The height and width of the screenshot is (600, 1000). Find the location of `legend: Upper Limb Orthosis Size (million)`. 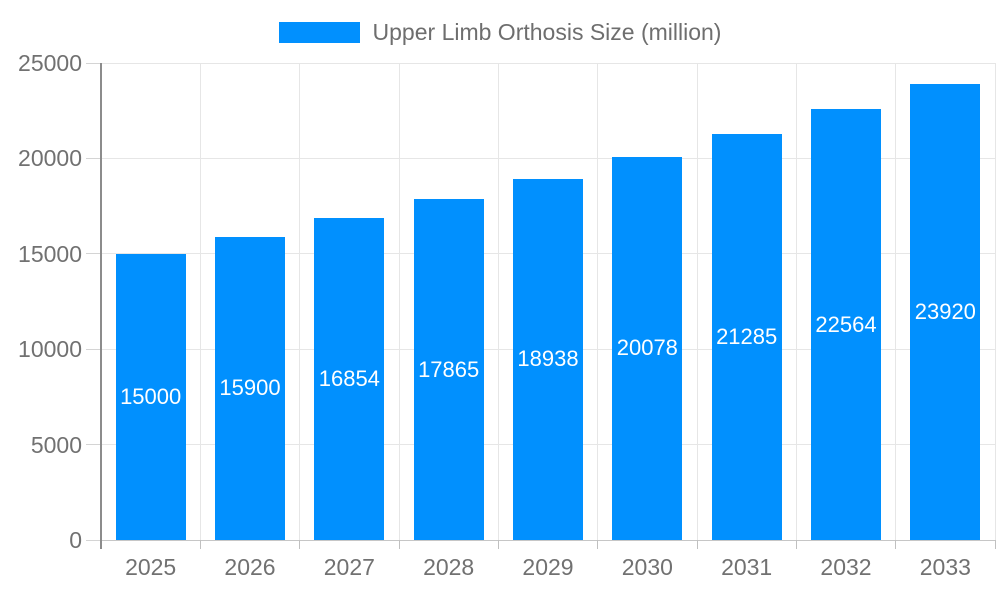

legend: Upper Limb Orthosis Size (million) is located at coordinates (500, 32).